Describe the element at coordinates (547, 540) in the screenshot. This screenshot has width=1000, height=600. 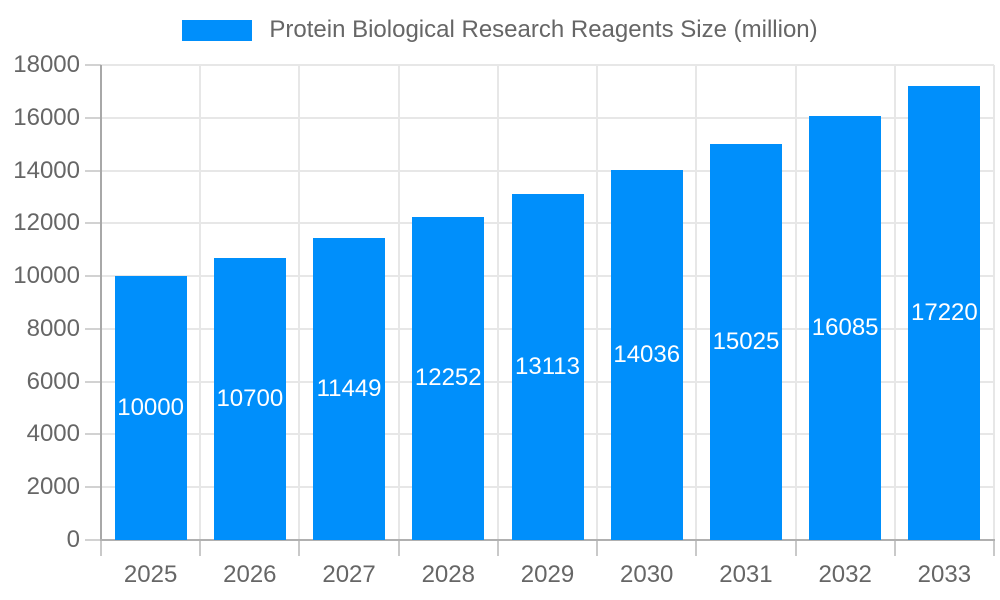
I see `x-axis-line` at that location.